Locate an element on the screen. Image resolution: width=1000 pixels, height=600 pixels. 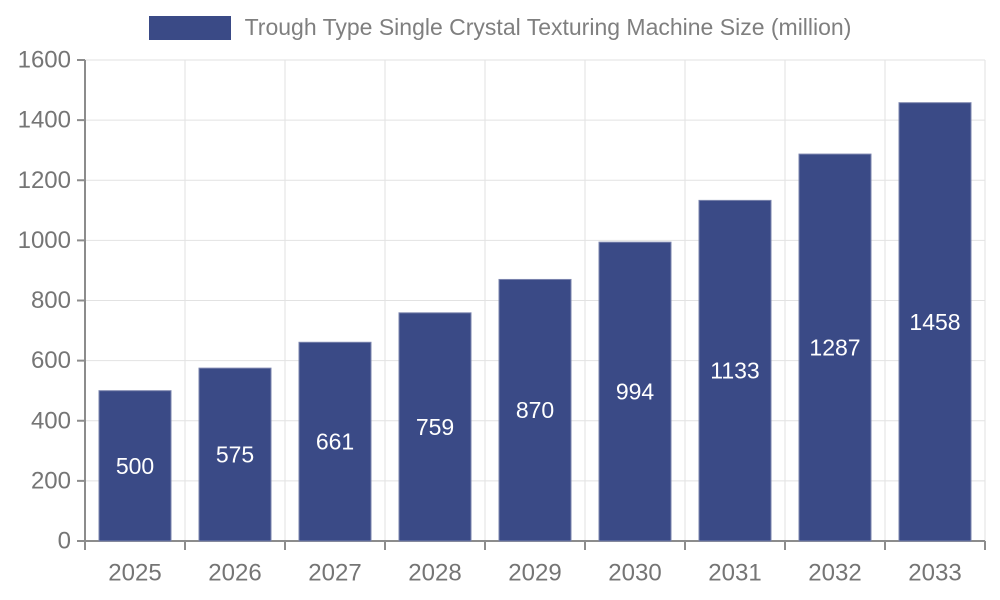
y-tick-label: 800 is located at coordinates (51, 300).